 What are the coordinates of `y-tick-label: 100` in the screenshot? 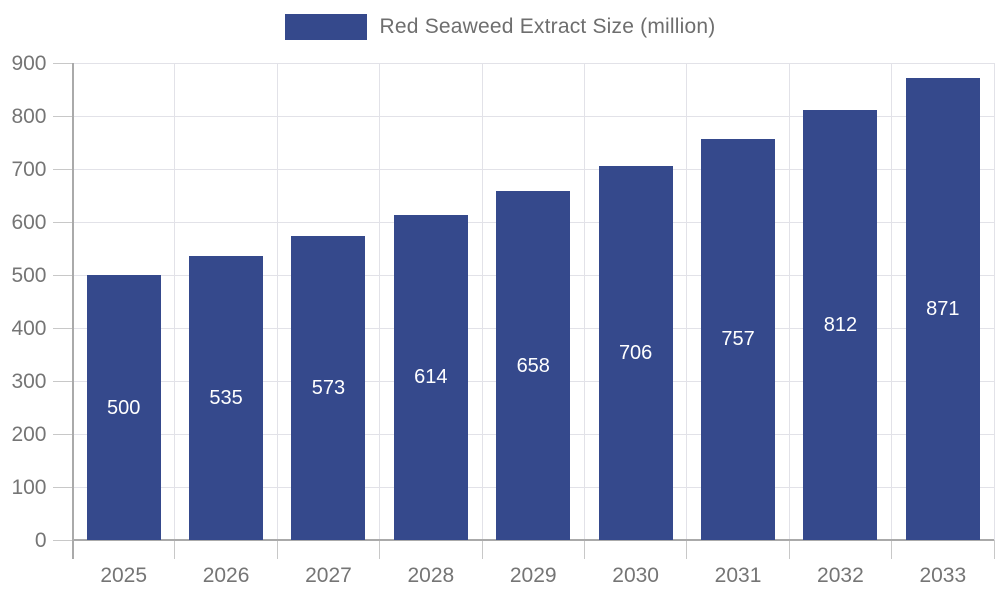 It's located at (29, 487).